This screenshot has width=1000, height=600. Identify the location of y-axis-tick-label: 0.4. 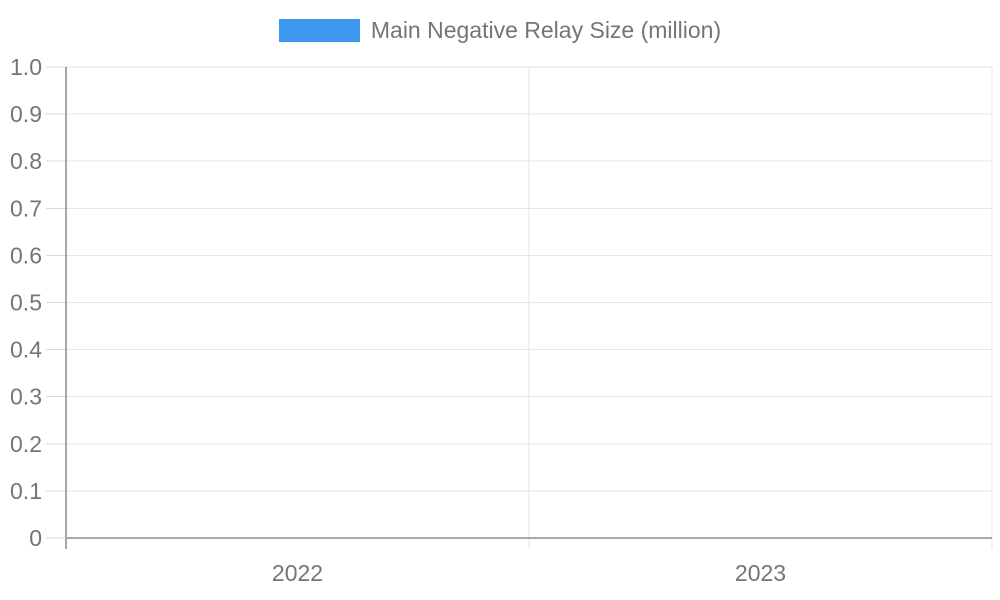
(26, 350).